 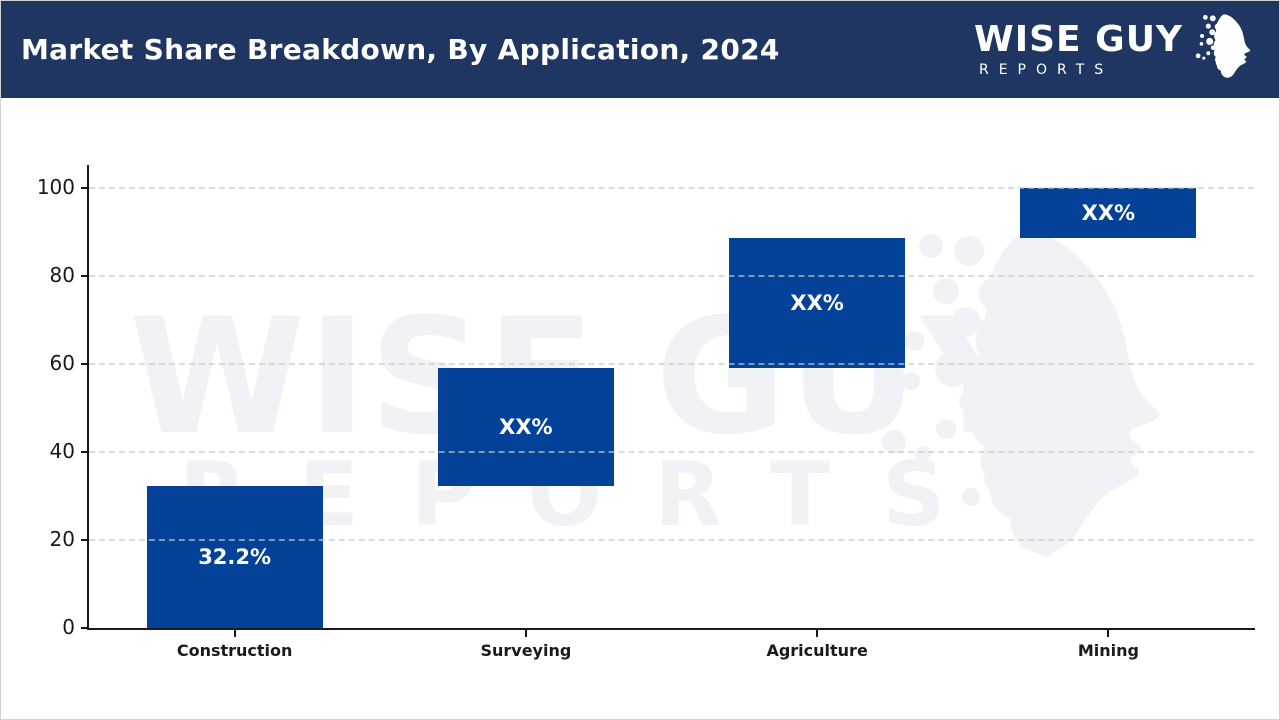 What do you see at coordinates (68, 627) in the screenshot?
I see `y-tick-label: 0` at bounding box center [68, 627].